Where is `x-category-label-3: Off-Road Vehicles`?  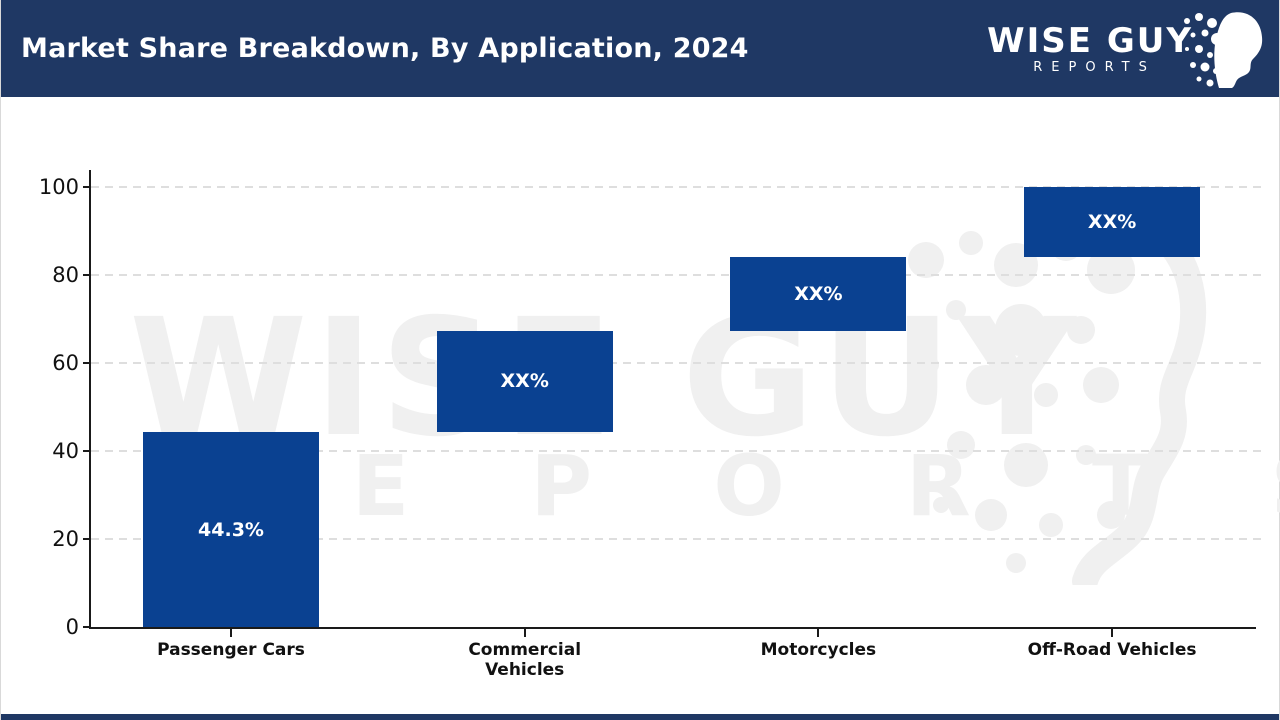
x-category-label-3: Off-Road Vehicles is located at coordinates (1112, 650).